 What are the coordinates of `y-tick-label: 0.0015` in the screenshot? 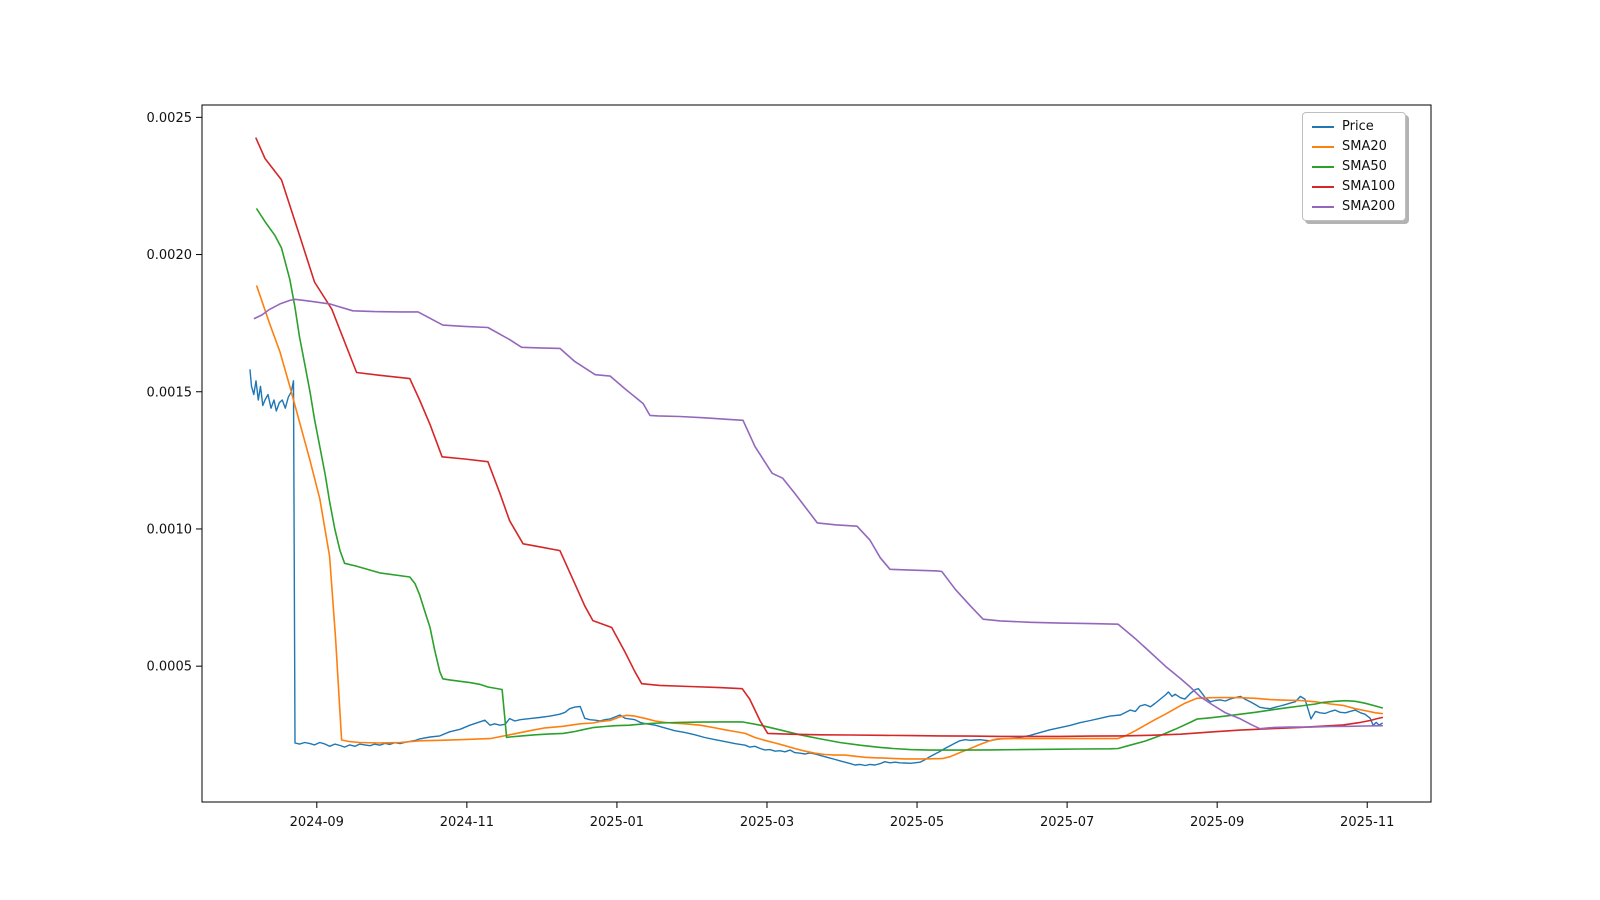 It's located at (170, 392).